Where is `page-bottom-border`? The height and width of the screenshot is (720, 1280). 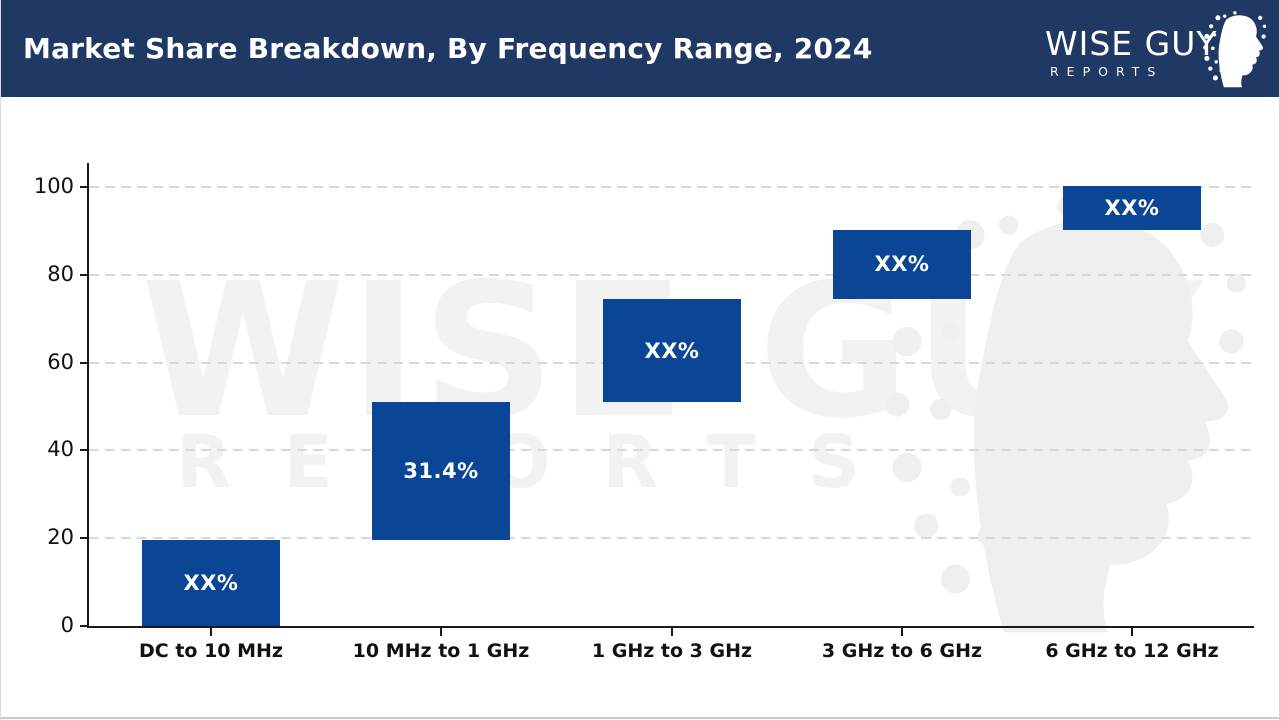 page-bottom-border is located at coordinates (640, 718).